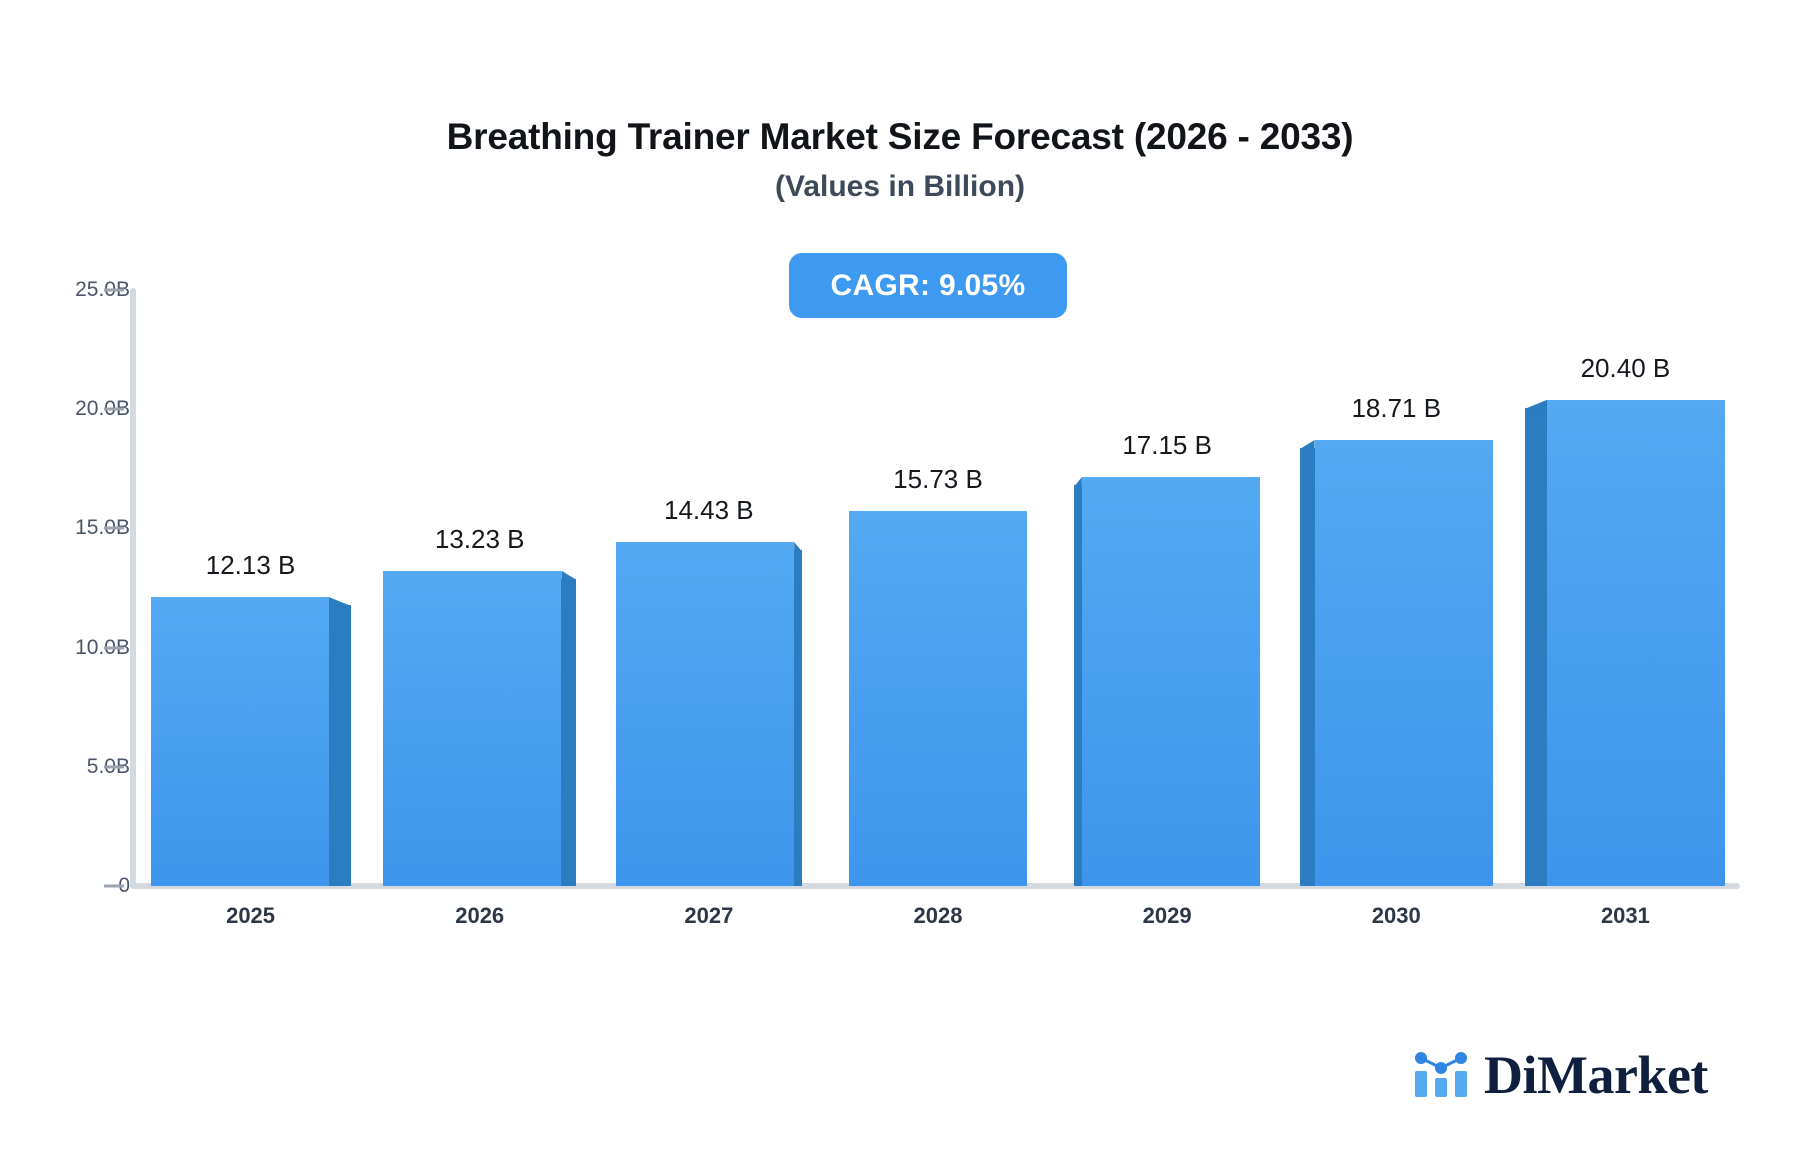 This screenshot has width=1800, height=1156. Describe the element at coordinates (1167, 445) in the screenshot. I see `bar-value-label: 17.15 B` at that location.